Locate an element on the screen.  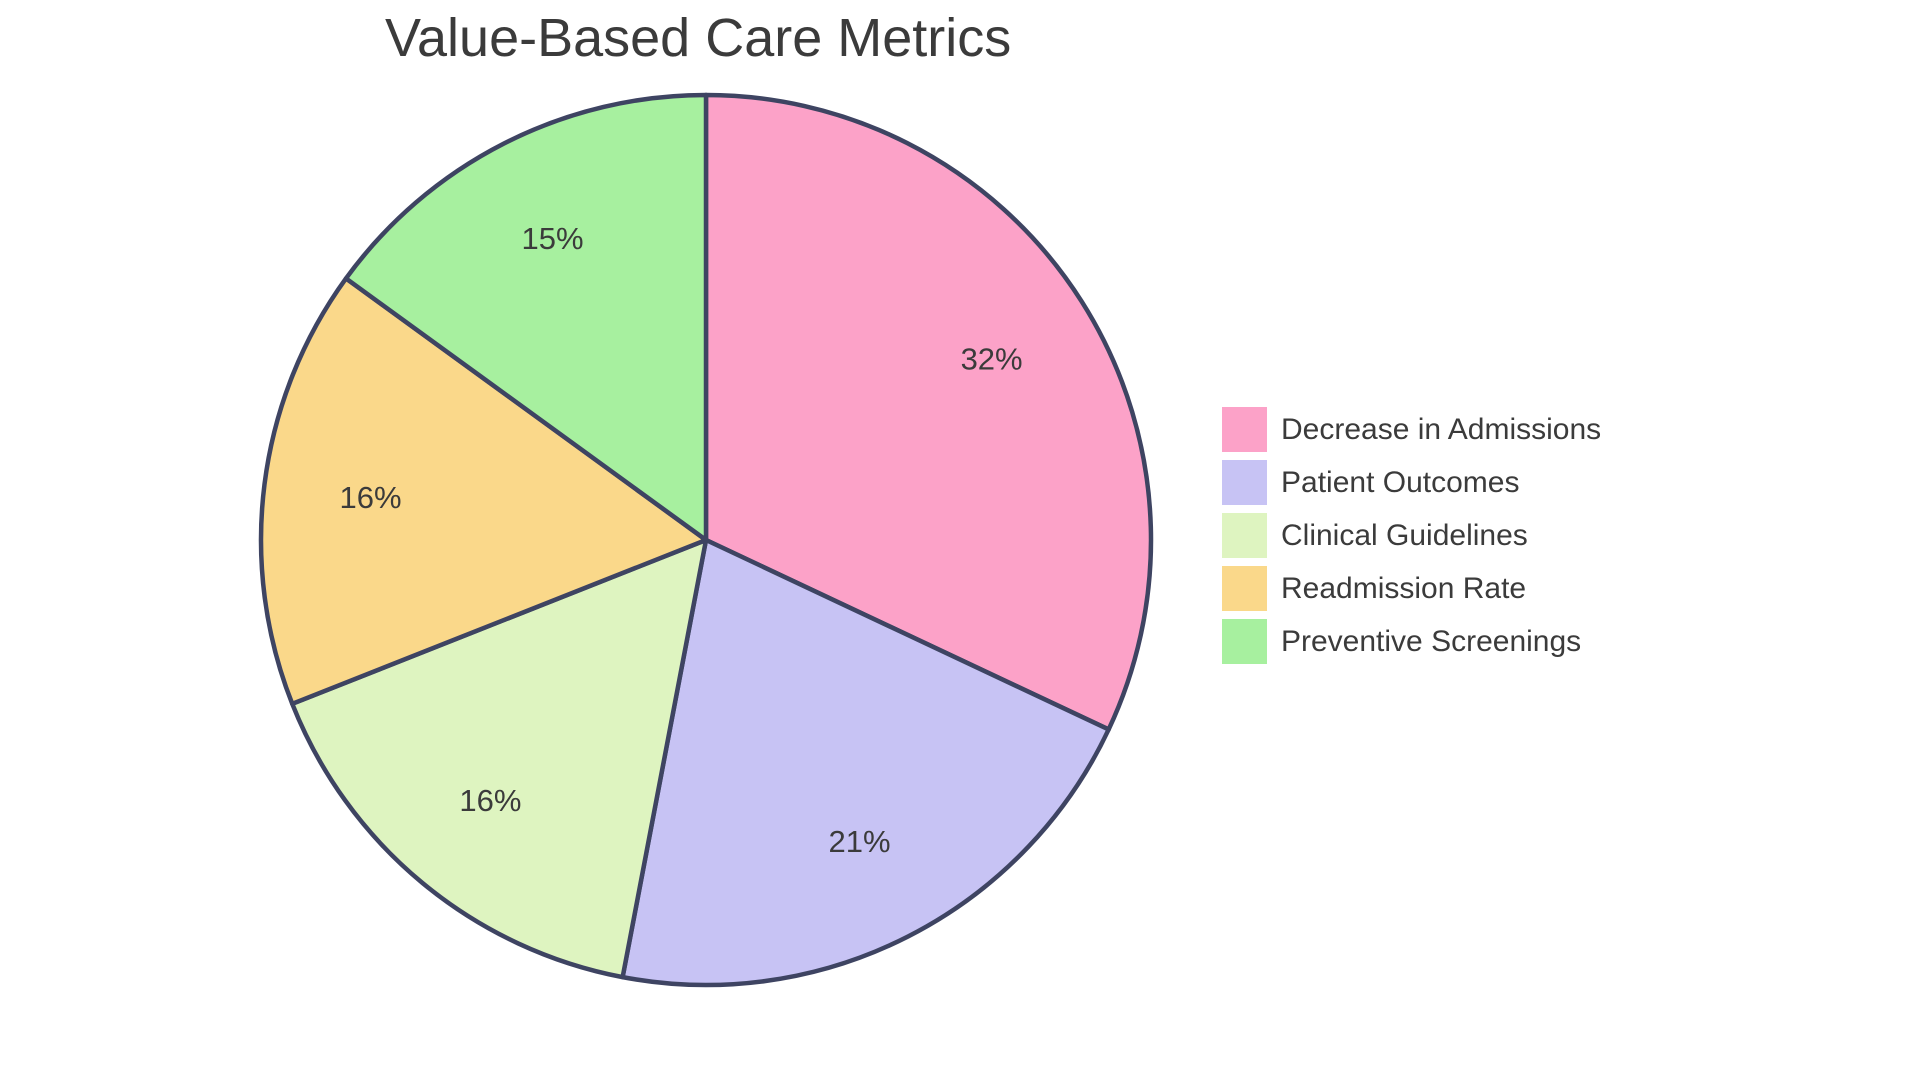
legend-label: Patient Outcomes is located at coordinates (1400, 482).